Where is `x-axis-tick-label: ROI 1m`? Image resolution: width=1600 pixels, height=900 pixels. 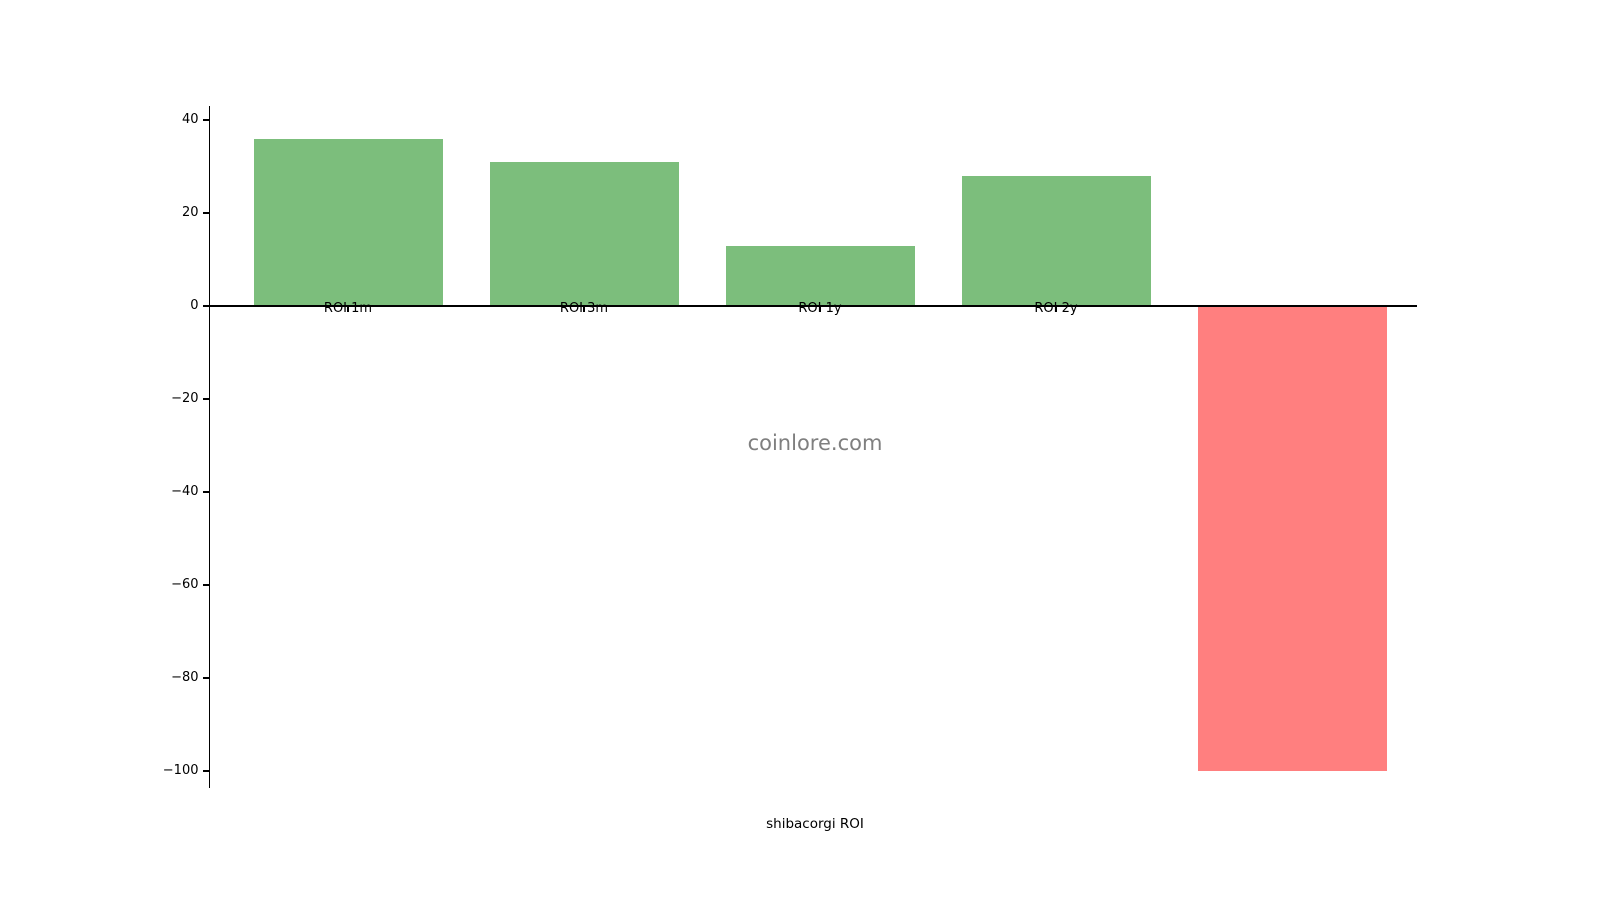 x-axis-tick-label: ROI 1m is located at coordinates (348, 308).